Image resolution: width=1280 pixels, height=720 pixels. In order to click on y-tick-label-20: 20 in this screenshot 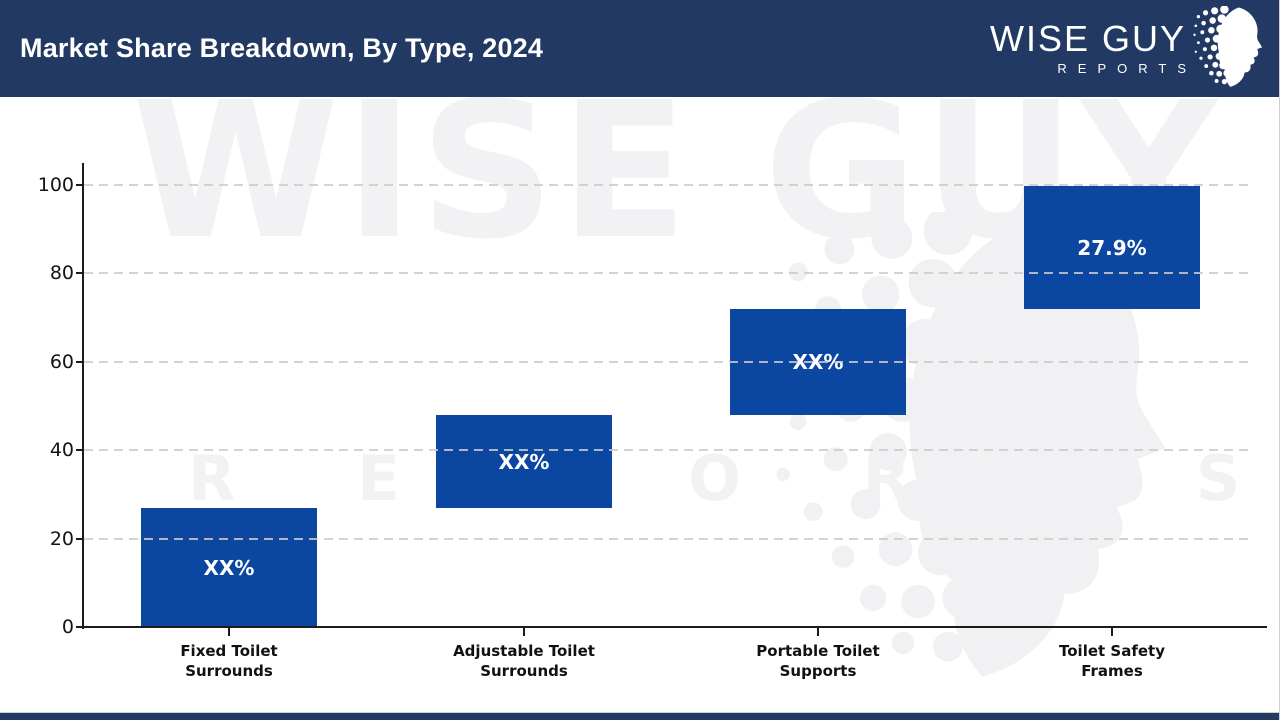, I will do `click(61, 538)`.